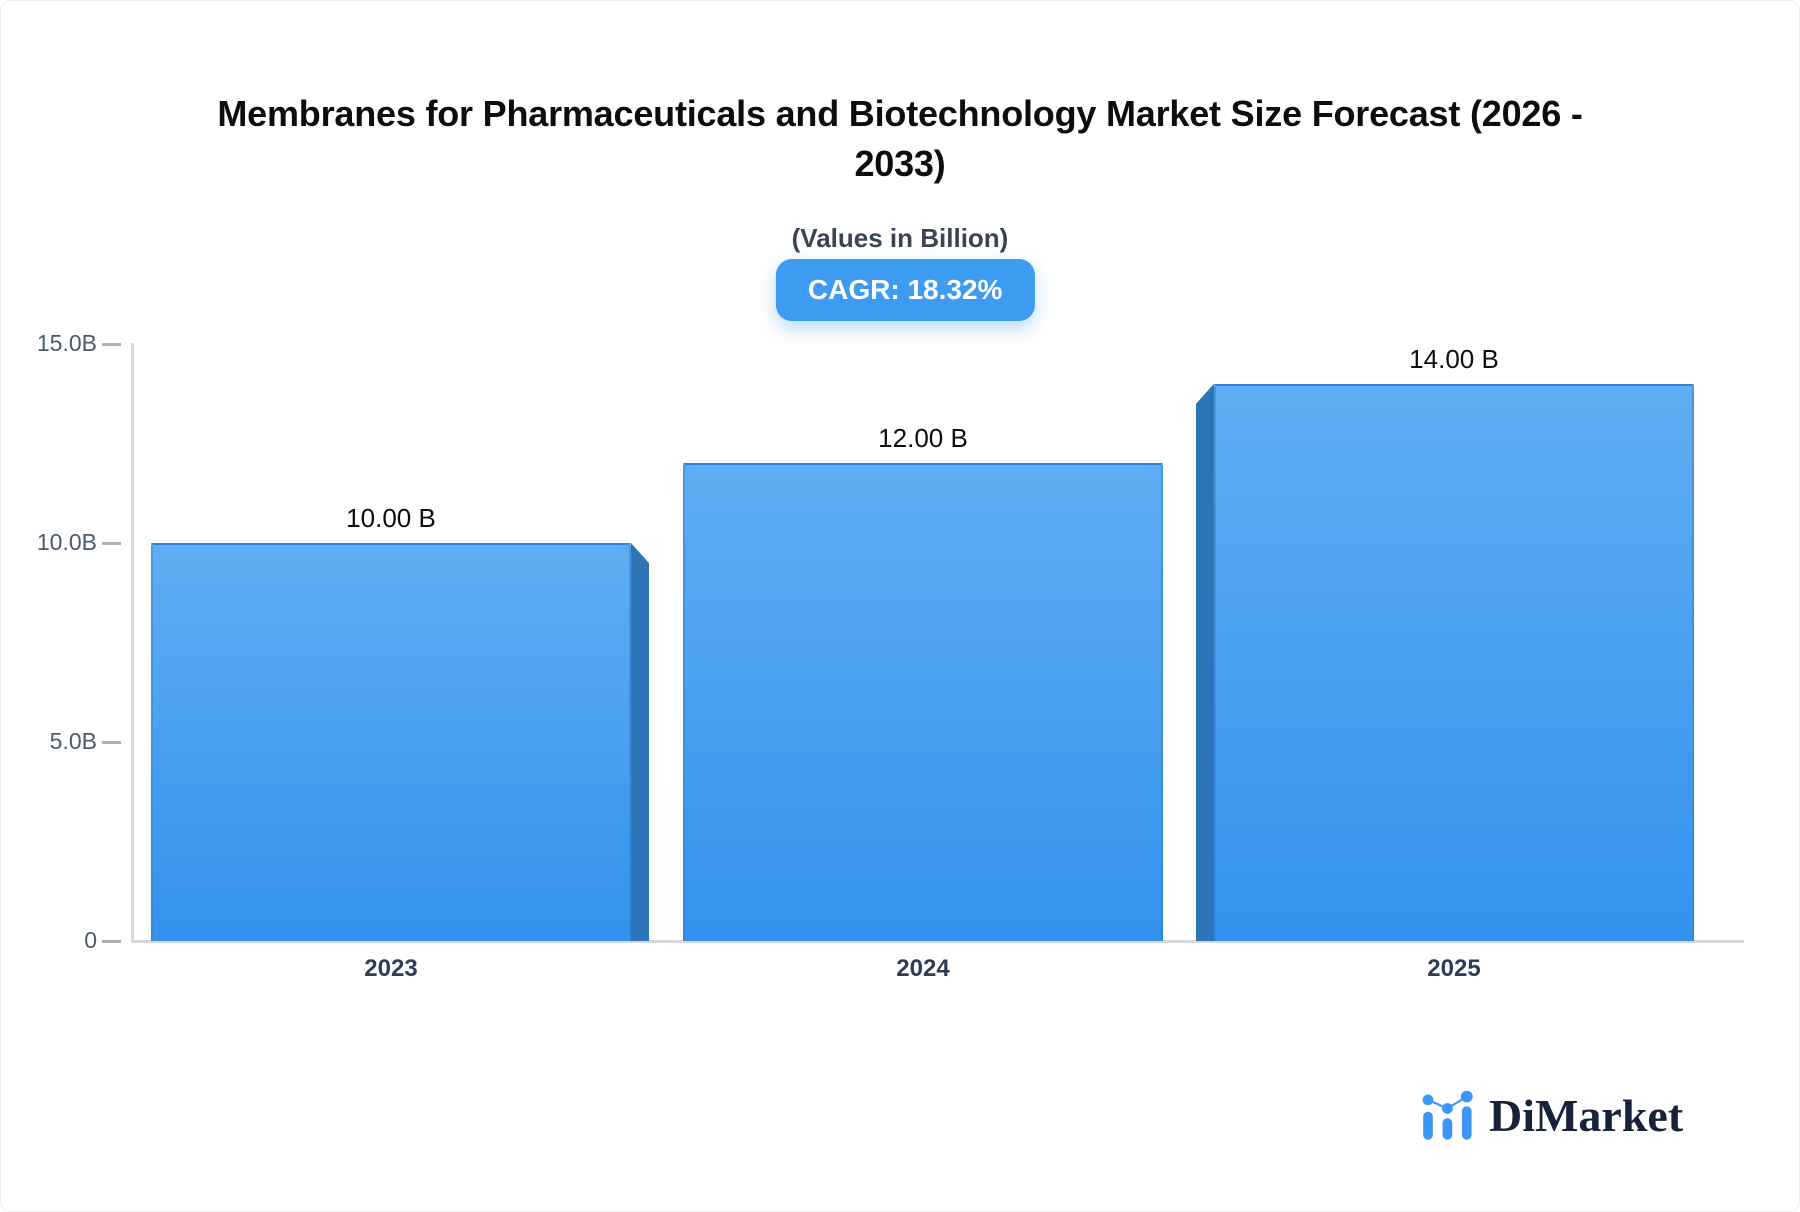  What do you see at coordinates (937, 941) in the screenshot?
I see `x-axis-line` at bounding box center [937, 941].